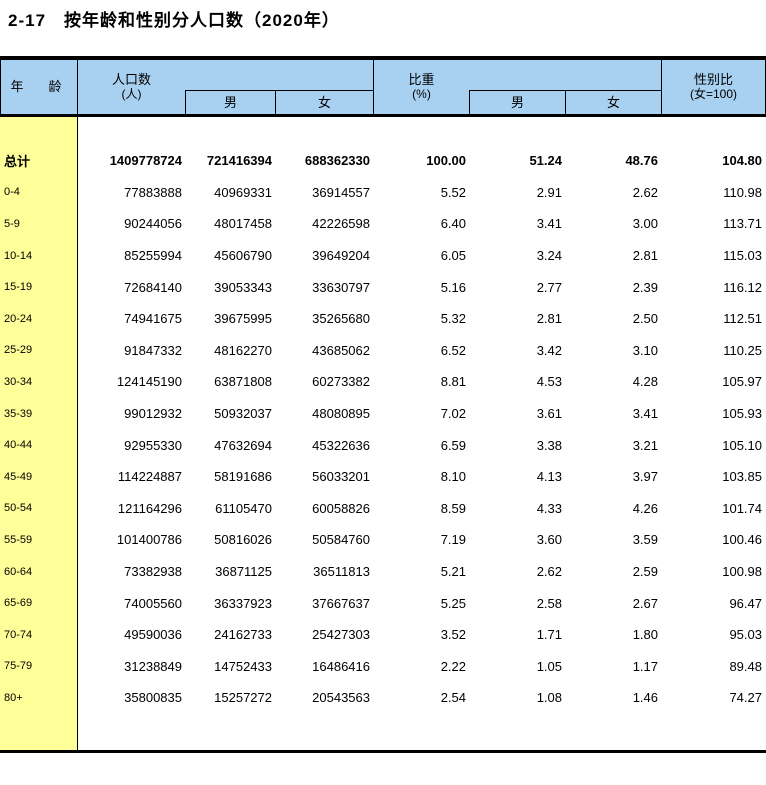  What do you see at coordinates (713, 79) in the screenshot?
I see `header-sex-ratio-label: 性别比` at bounding box center [713, 79].